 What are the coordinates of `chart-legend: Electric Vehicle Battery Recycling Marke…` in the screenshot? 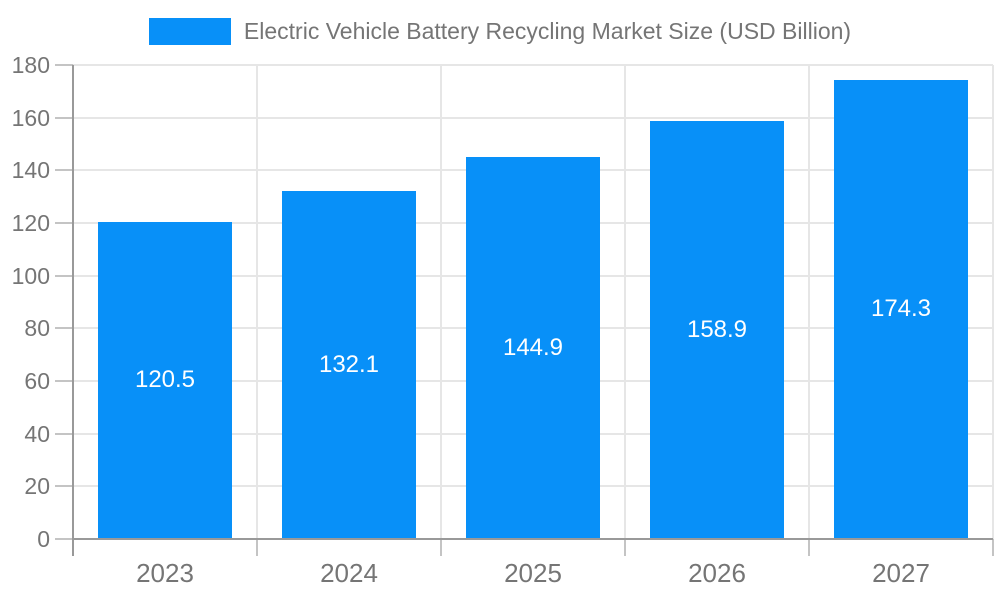 It's located at (500, 31).